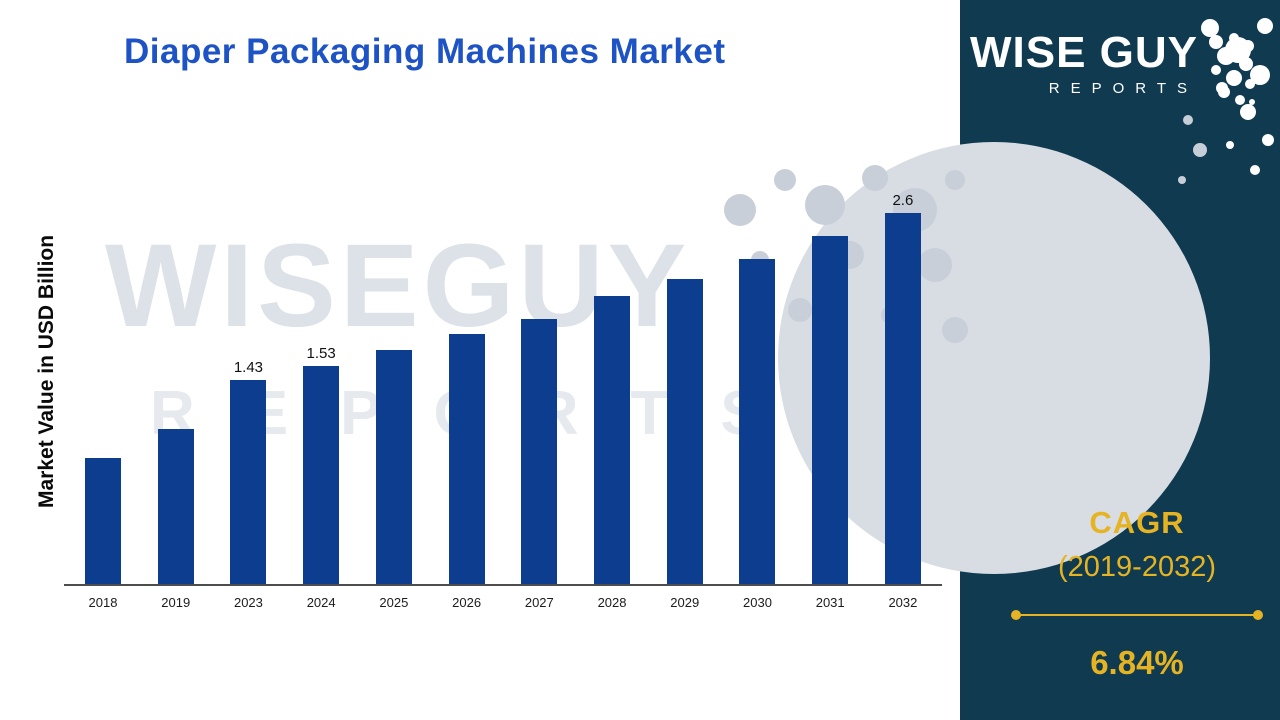 The height and width of the screenshot is (720, 1280). Describe the element at coordinates (1137, 522) in the screenshot. I see `cagr-label: CAGR` at that location.